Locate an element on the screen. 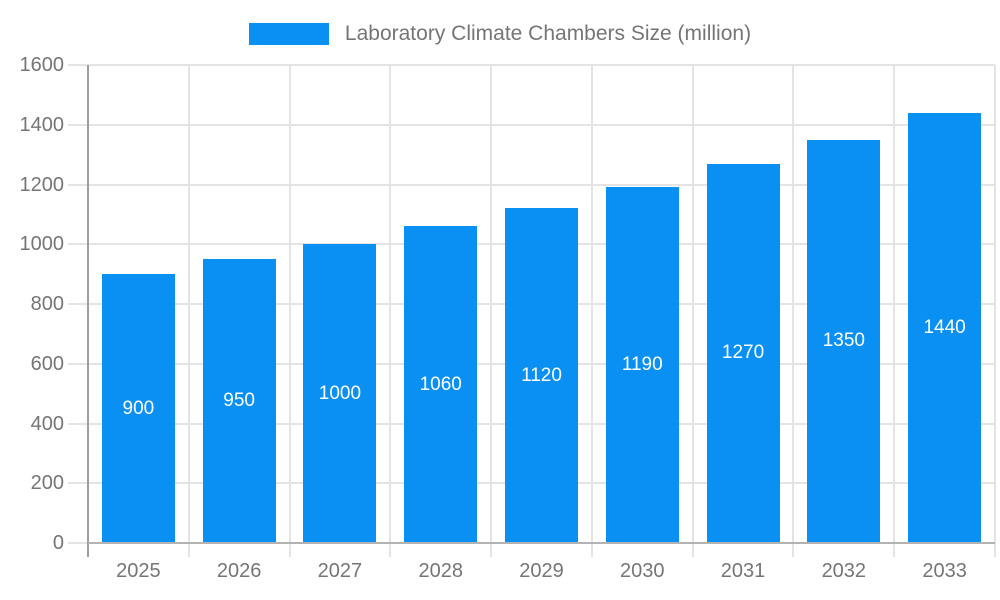 This screenshot has width=1000, height=600. bar-value-label: 1000 is located at coordinates (340, 393).